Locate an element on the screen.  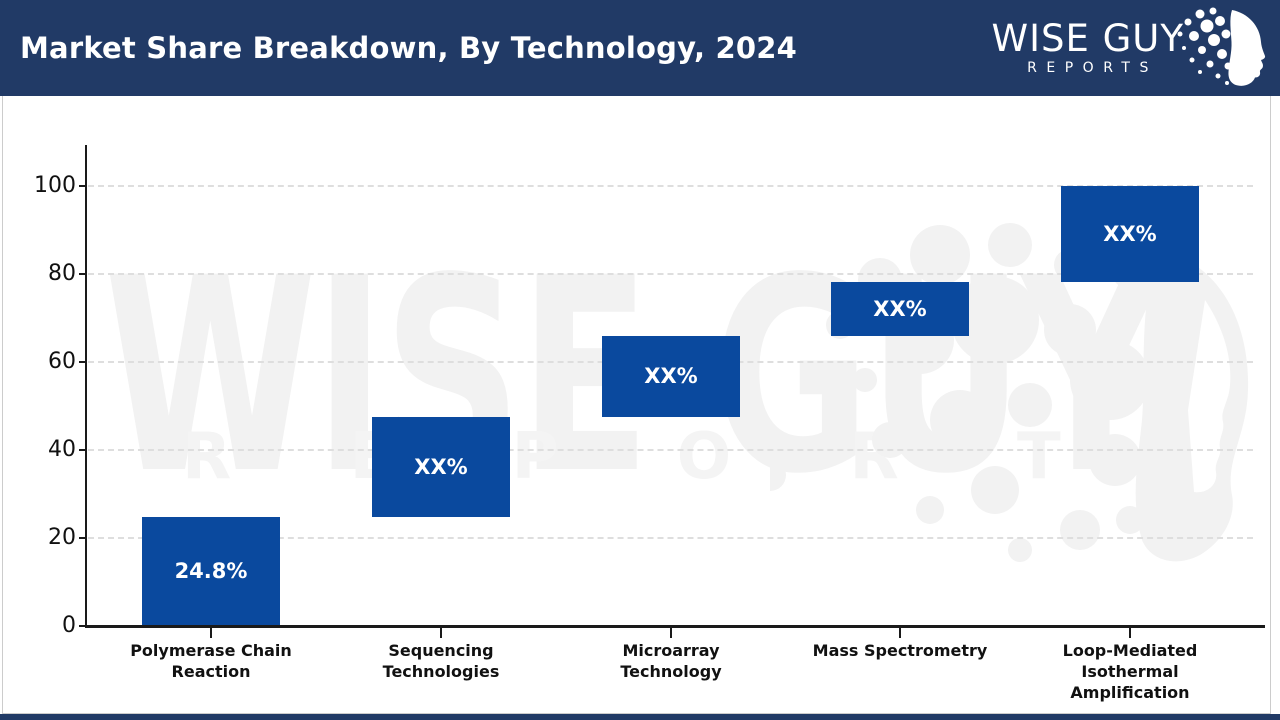
bar-4: XX% is located at coordinates (900, 309).